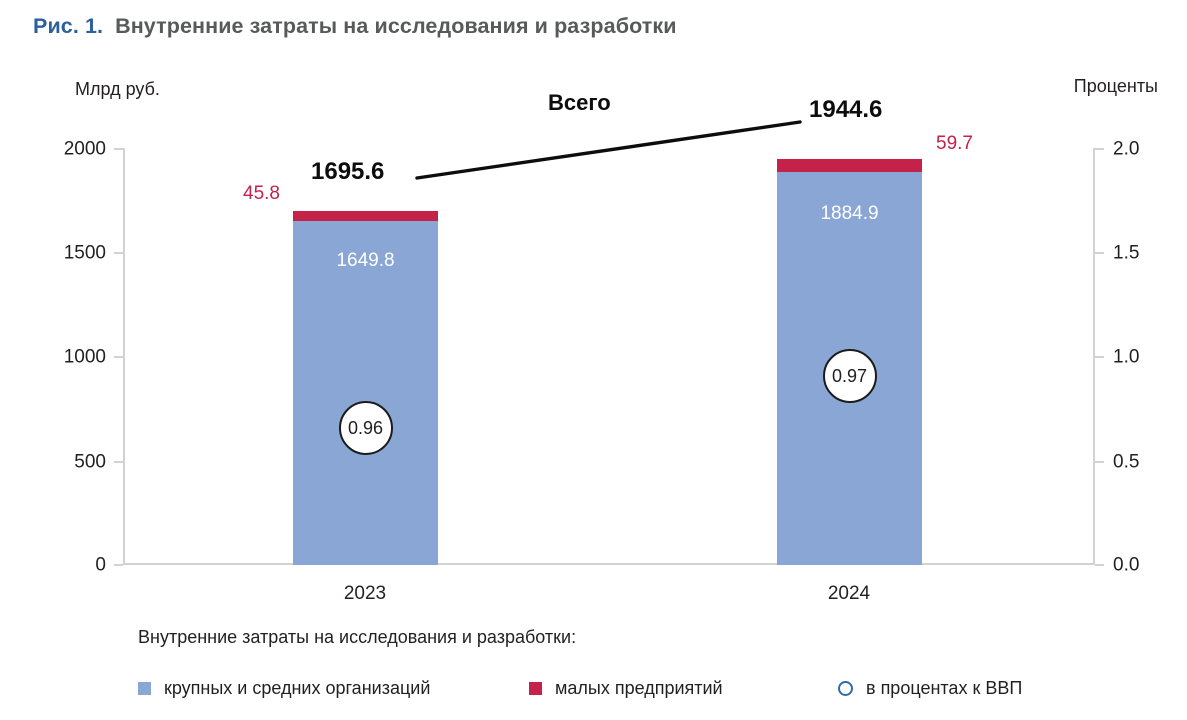  I want to click on bar-value-large-orgs-2024: 1884.9, so click(849, 213).